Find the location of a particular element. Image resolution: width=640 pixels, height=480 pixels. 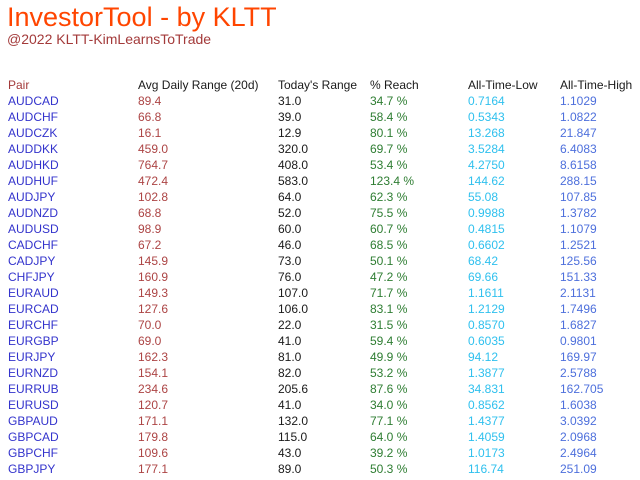

adr-cell: 109.6 is located at coordinates (153, 453).